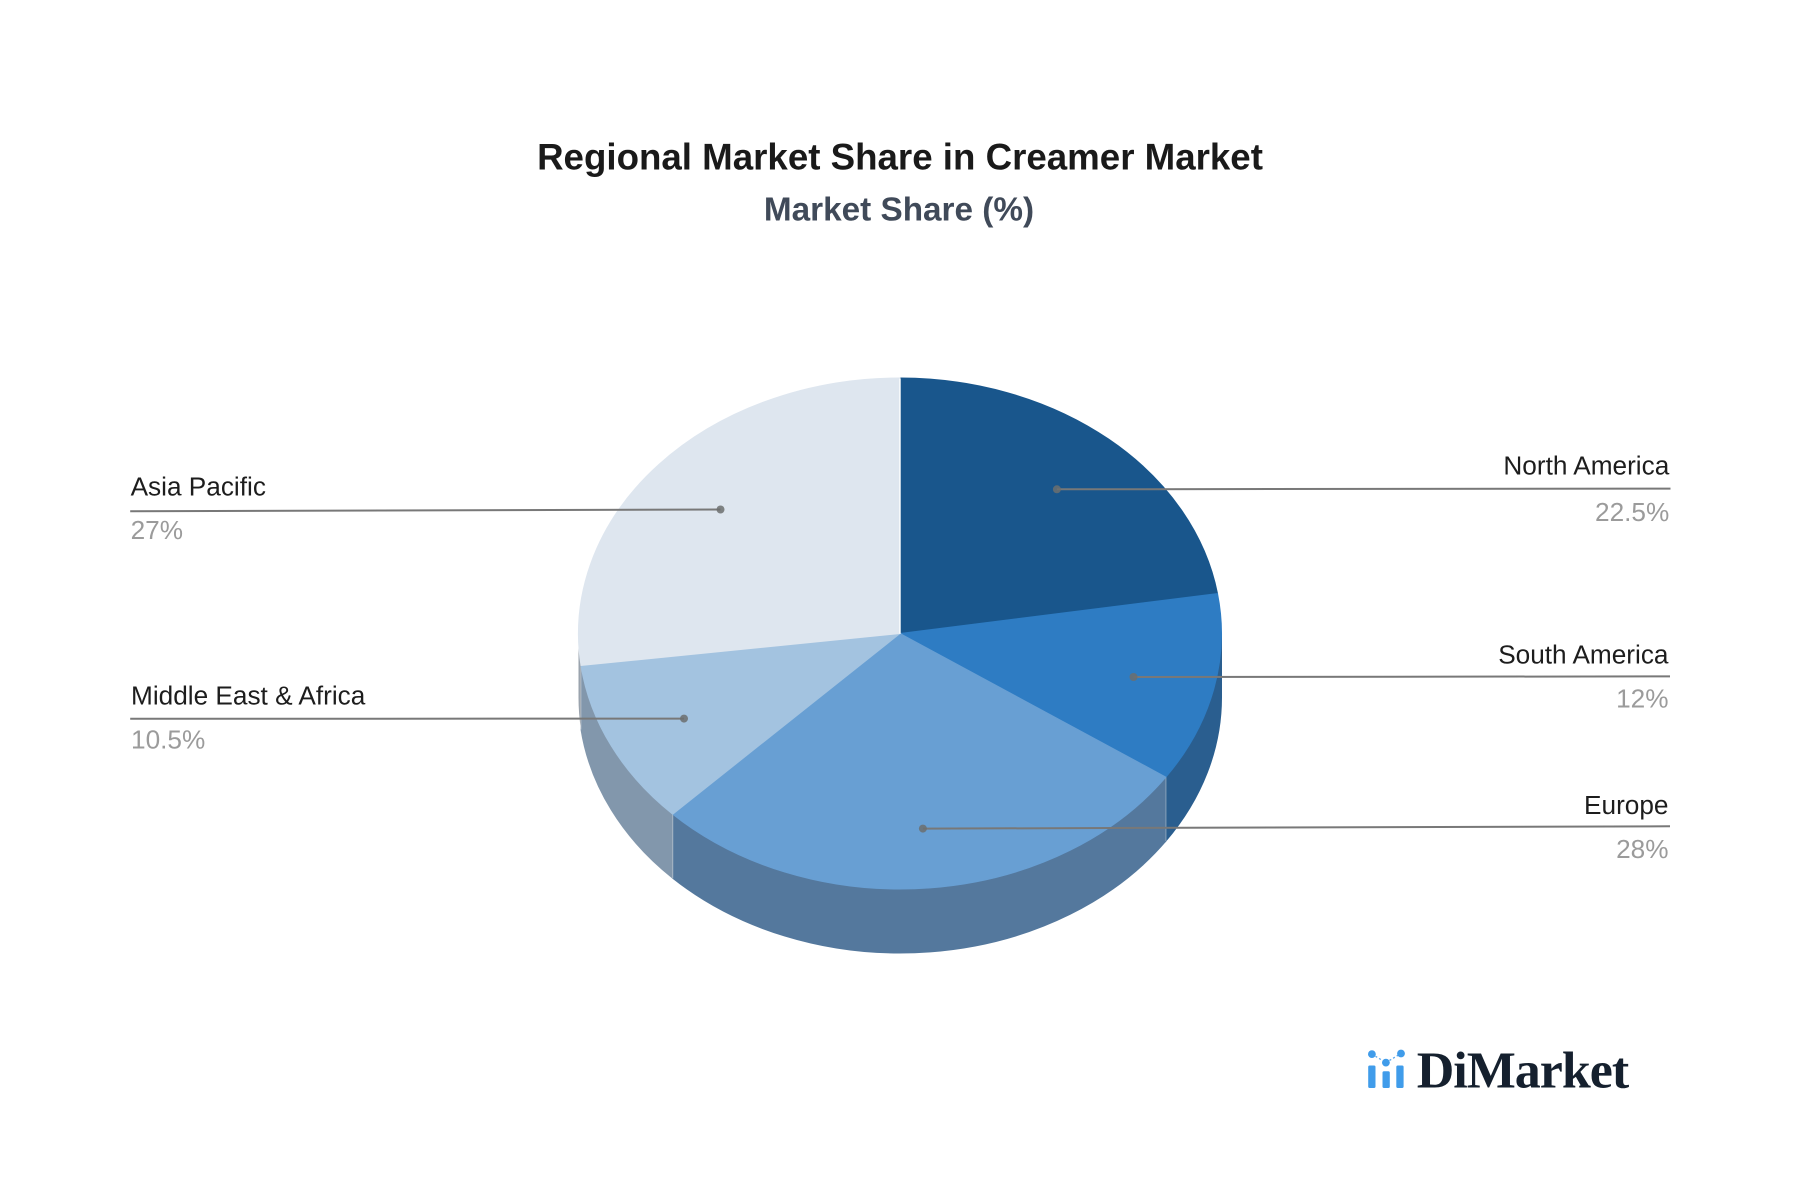 This screenshot has height=1196, width=1800. Describe the element at coordinates (1632, 512) in the screenshot. I see `svg-text: 22.5%` at that location.